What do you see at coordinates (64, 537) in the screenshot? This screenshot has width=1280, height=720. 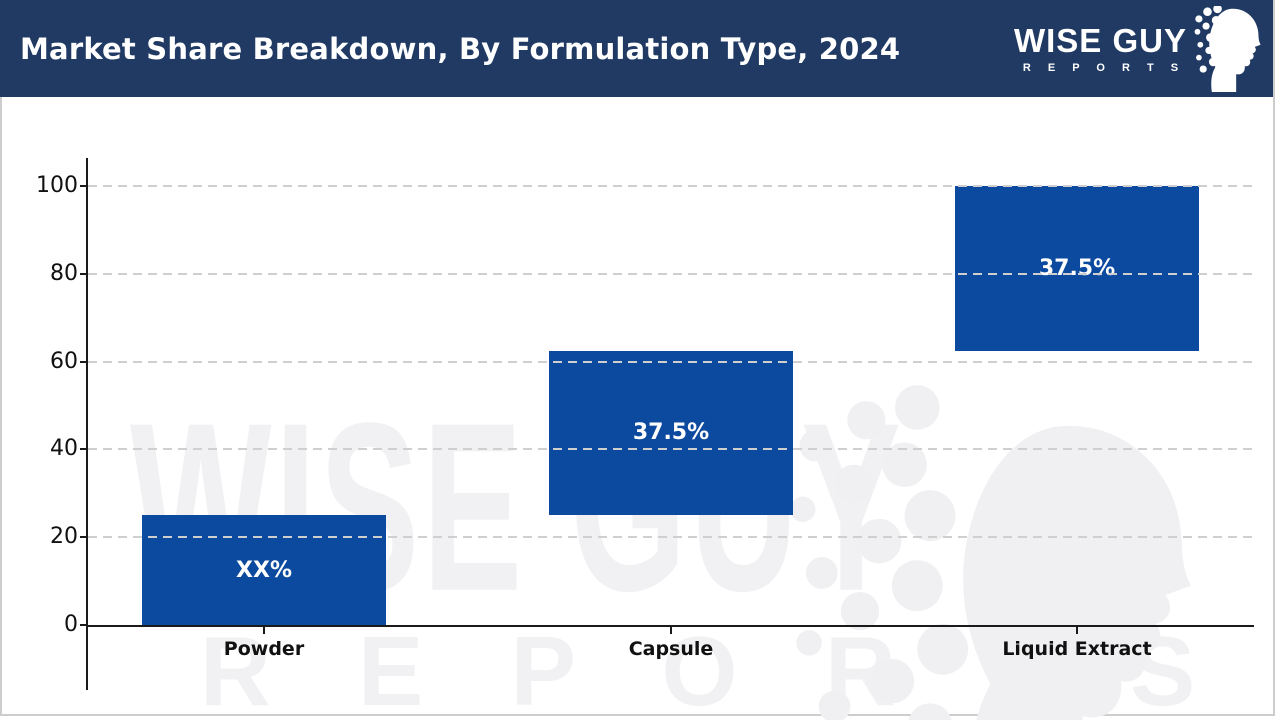 I see `y-tick-label: 20` at bounding box center [64, 537].